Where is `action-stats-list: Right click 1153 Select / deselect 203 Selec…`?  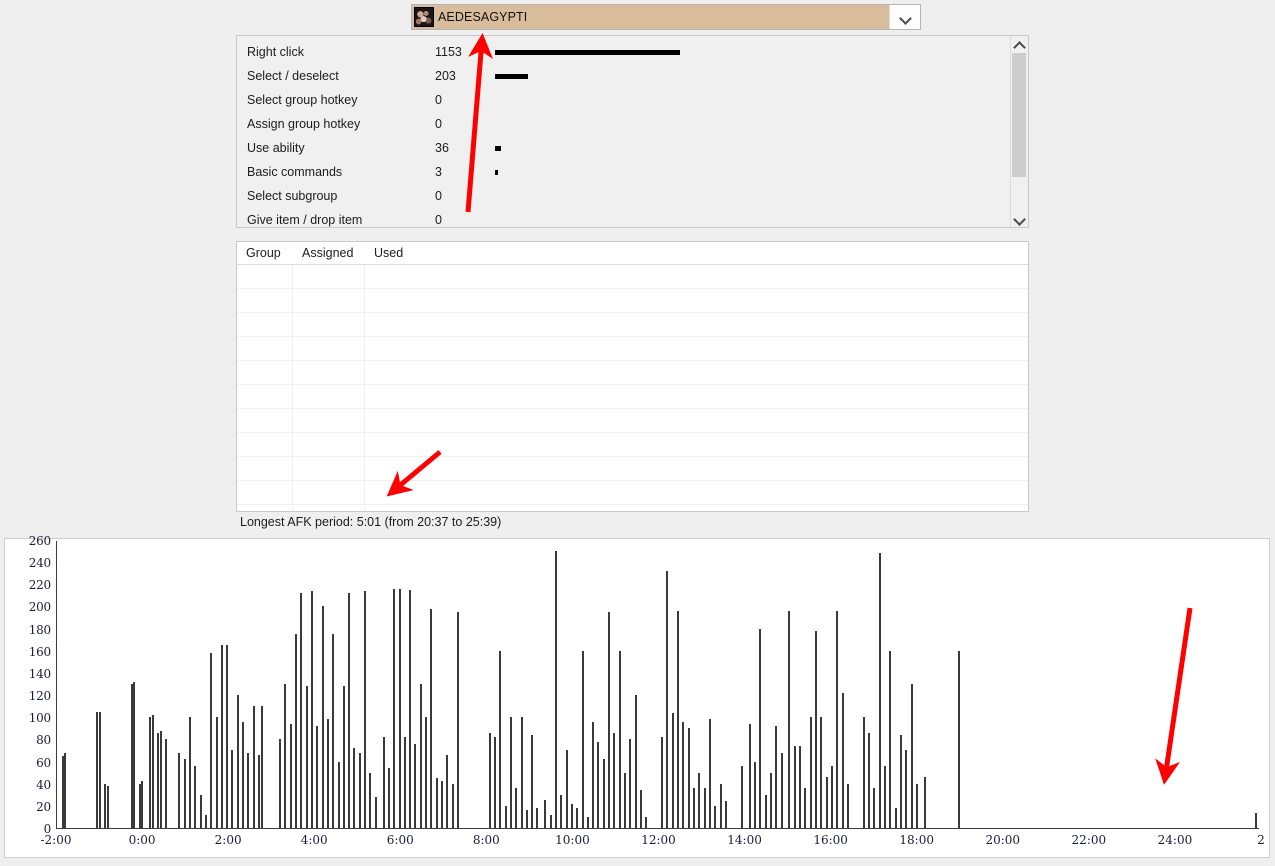 action-stats-list: Right click 1153 Select / deselect 203 Selec… is located at coordinates (623, 131).